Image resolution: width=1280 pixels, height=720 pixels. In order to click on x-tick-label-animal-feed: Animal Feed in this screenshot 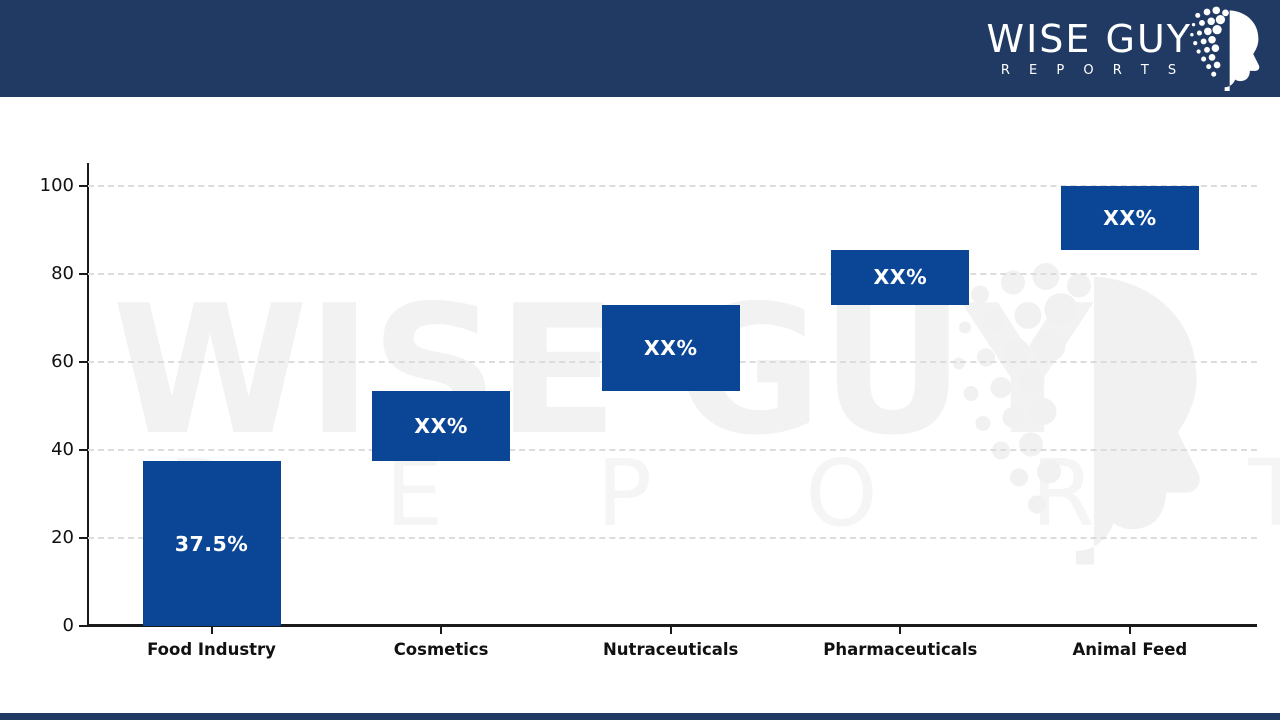, I will do `click(1130, 649)`.